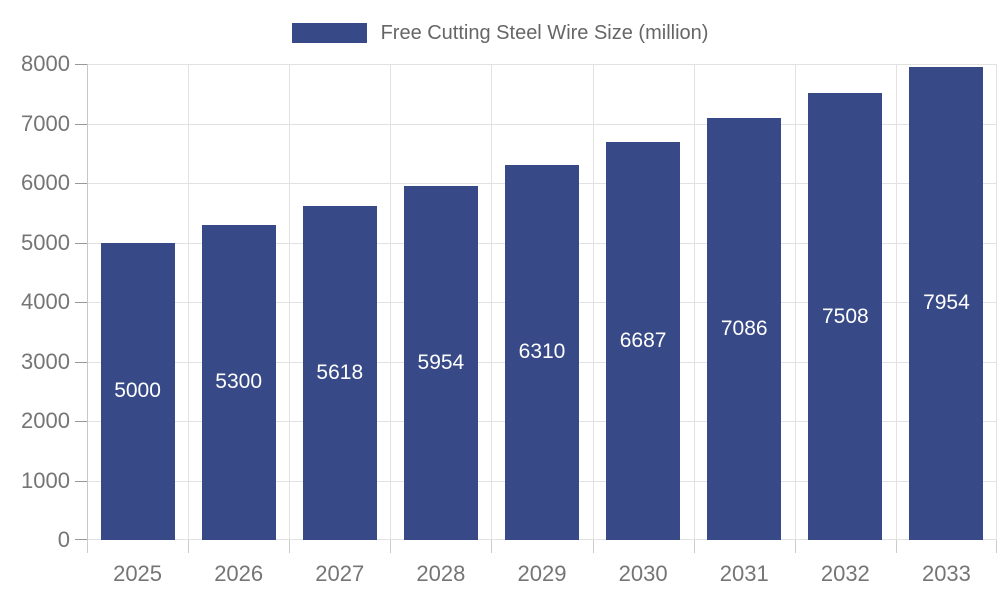  What do you see at coordinates (45, 361) in the screenshot?
I see `y-axis-tick-label: 3000` at bounding box center [45, 361].